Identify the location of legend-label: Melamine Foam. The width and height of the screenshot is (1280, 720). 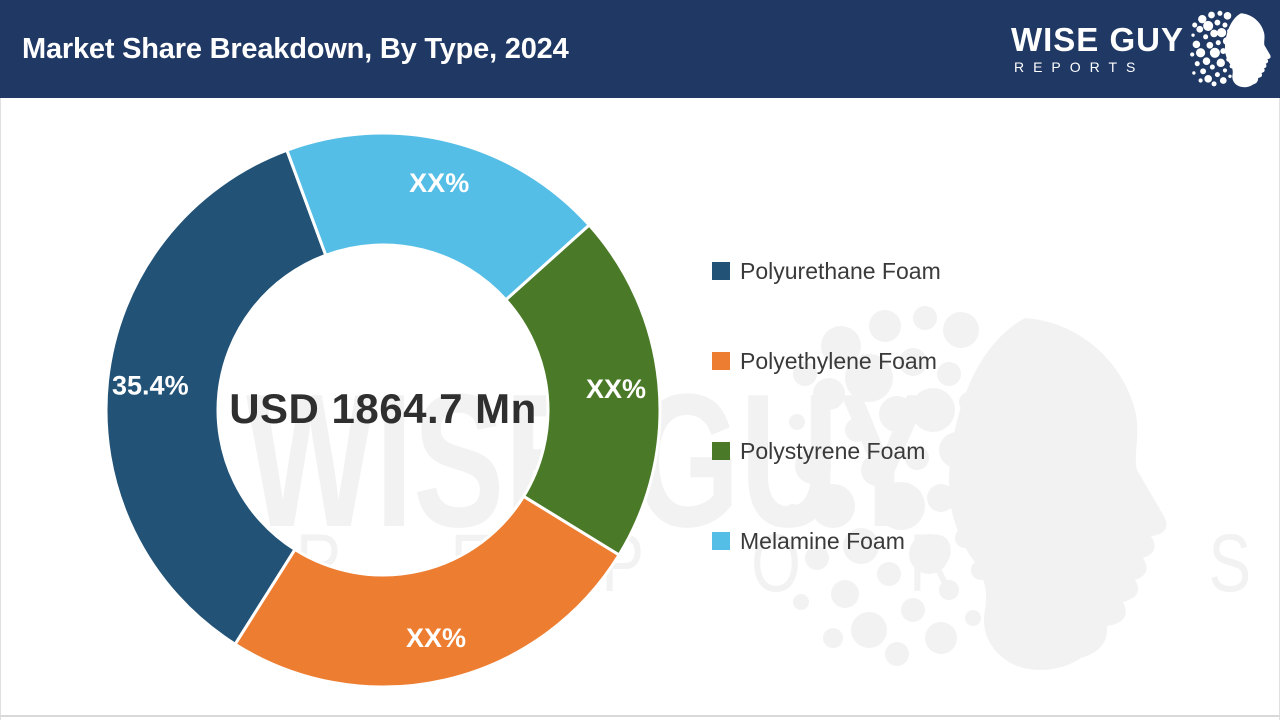
(822, 541).